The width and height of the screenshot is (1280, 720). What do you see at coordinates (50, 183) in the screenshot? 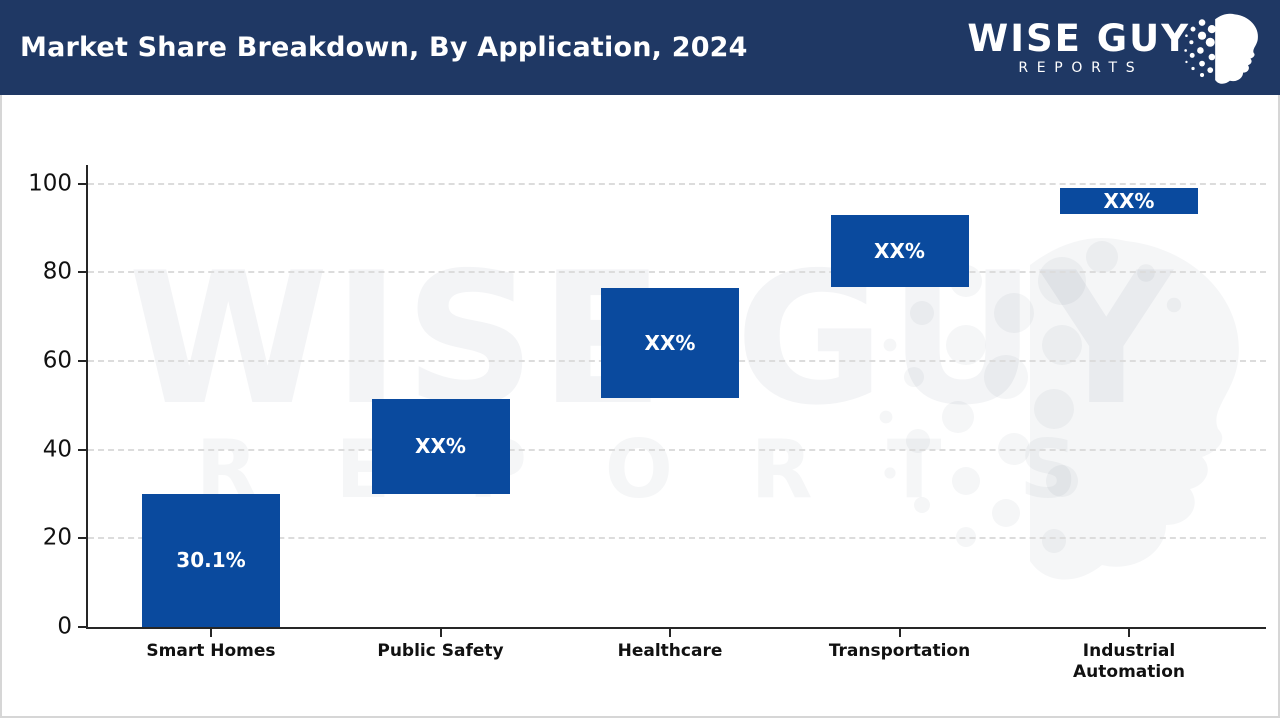
I see `y-tick-label-100: 100` at bounding box center [50, 183].